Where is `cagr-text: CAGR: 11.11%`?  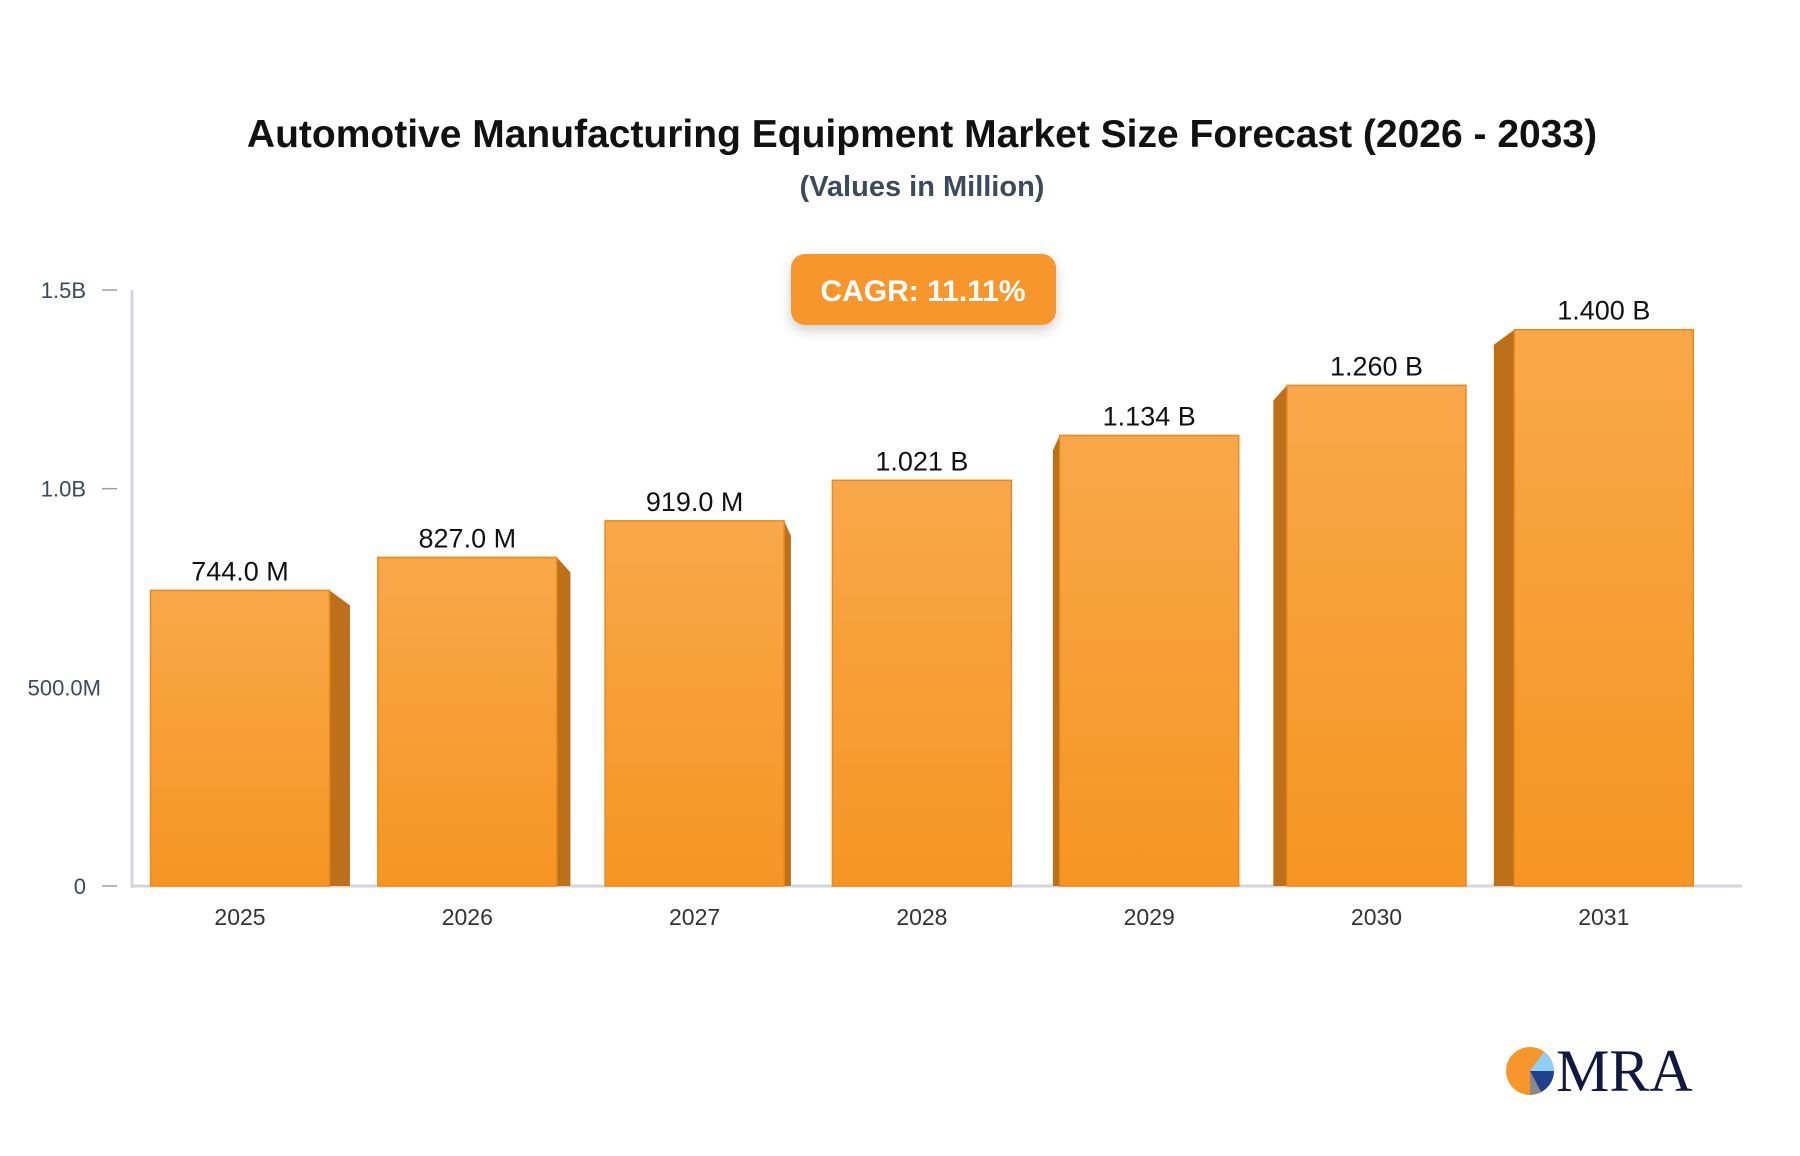 cagr-text: CAGR: 11.11% is located at coordinates (922, 291).